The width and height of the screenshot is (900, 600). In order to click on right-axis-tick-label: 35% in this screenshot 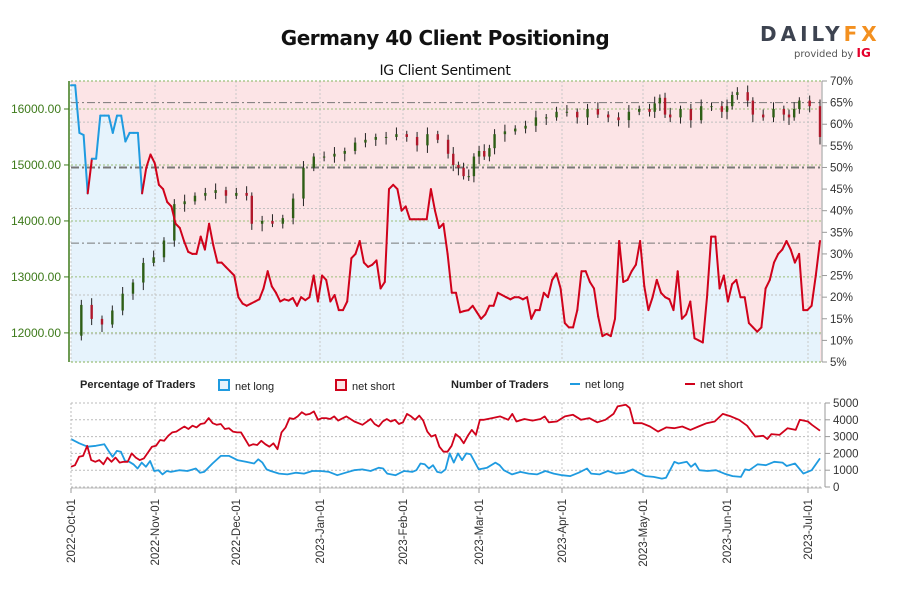, I will do `click(841, 233)`.